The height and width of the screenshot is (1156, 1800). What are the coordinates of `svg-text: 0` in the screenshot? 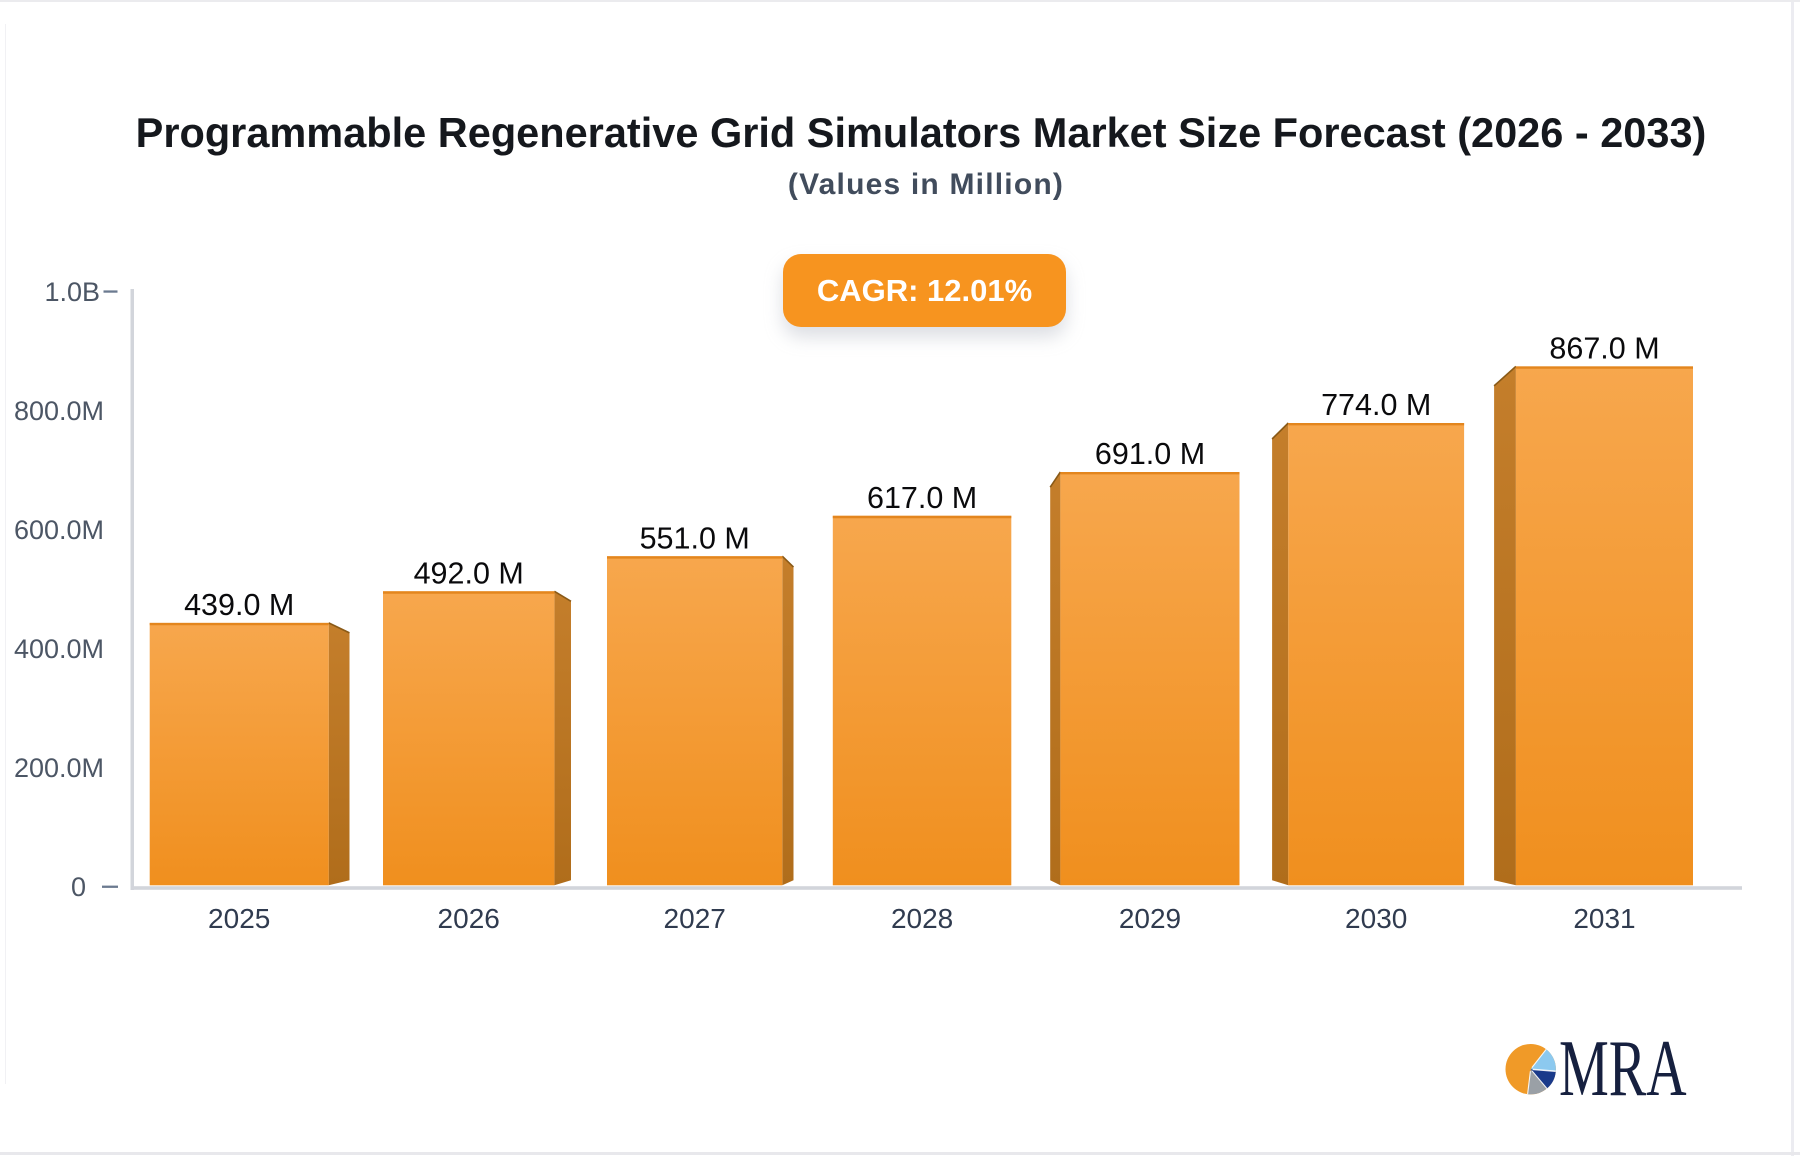 It's located at (78, 887).